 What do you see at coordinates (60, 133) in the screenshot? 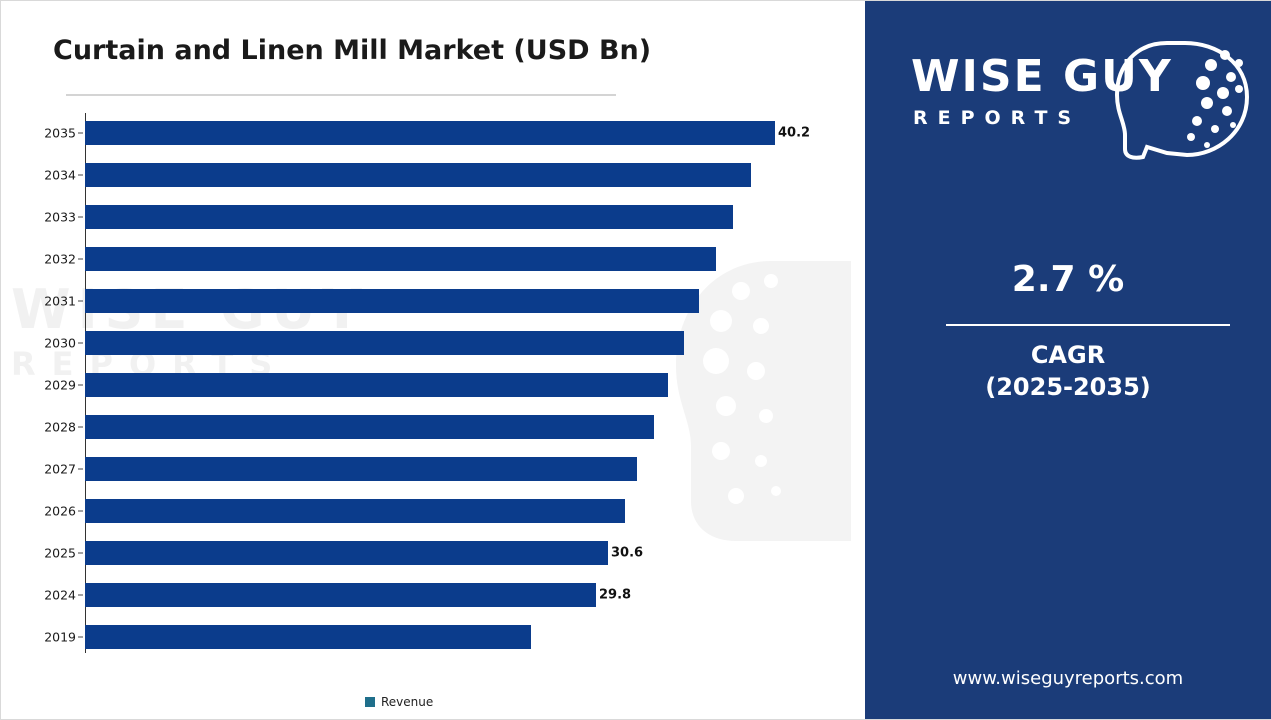
I see `y-axis-label: 2035` at bounding box center [60, 133].